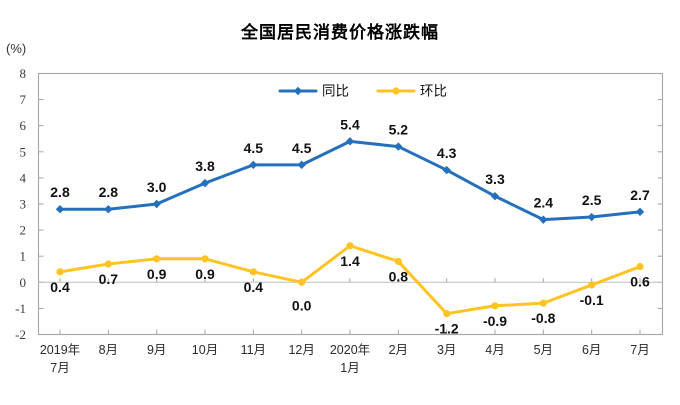 This screenshot has width=680, height=405. What do you see at coordinates (23, 256) in the screenshot?
I see `y-tick-label: 1` at bounding box center [23, 256].